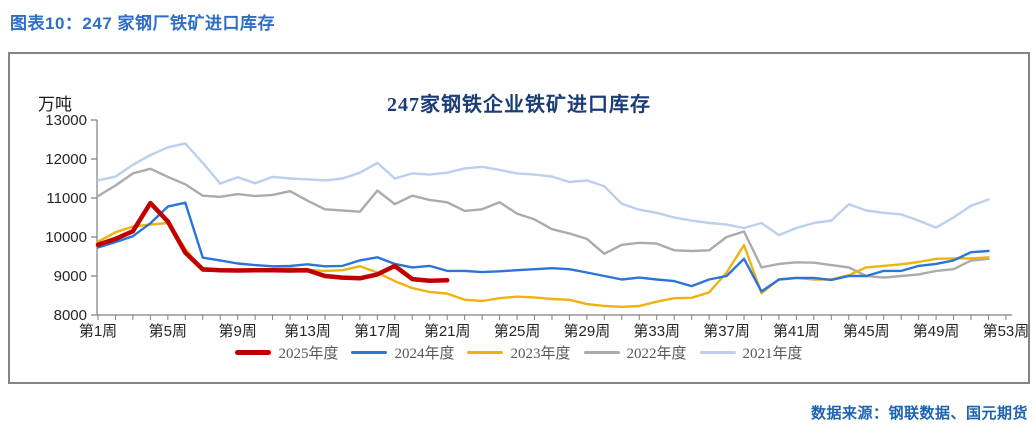  Describe the element at coordinates (517, 331) in the screenshot. I see `x-tick-label: 第25周` at that location.